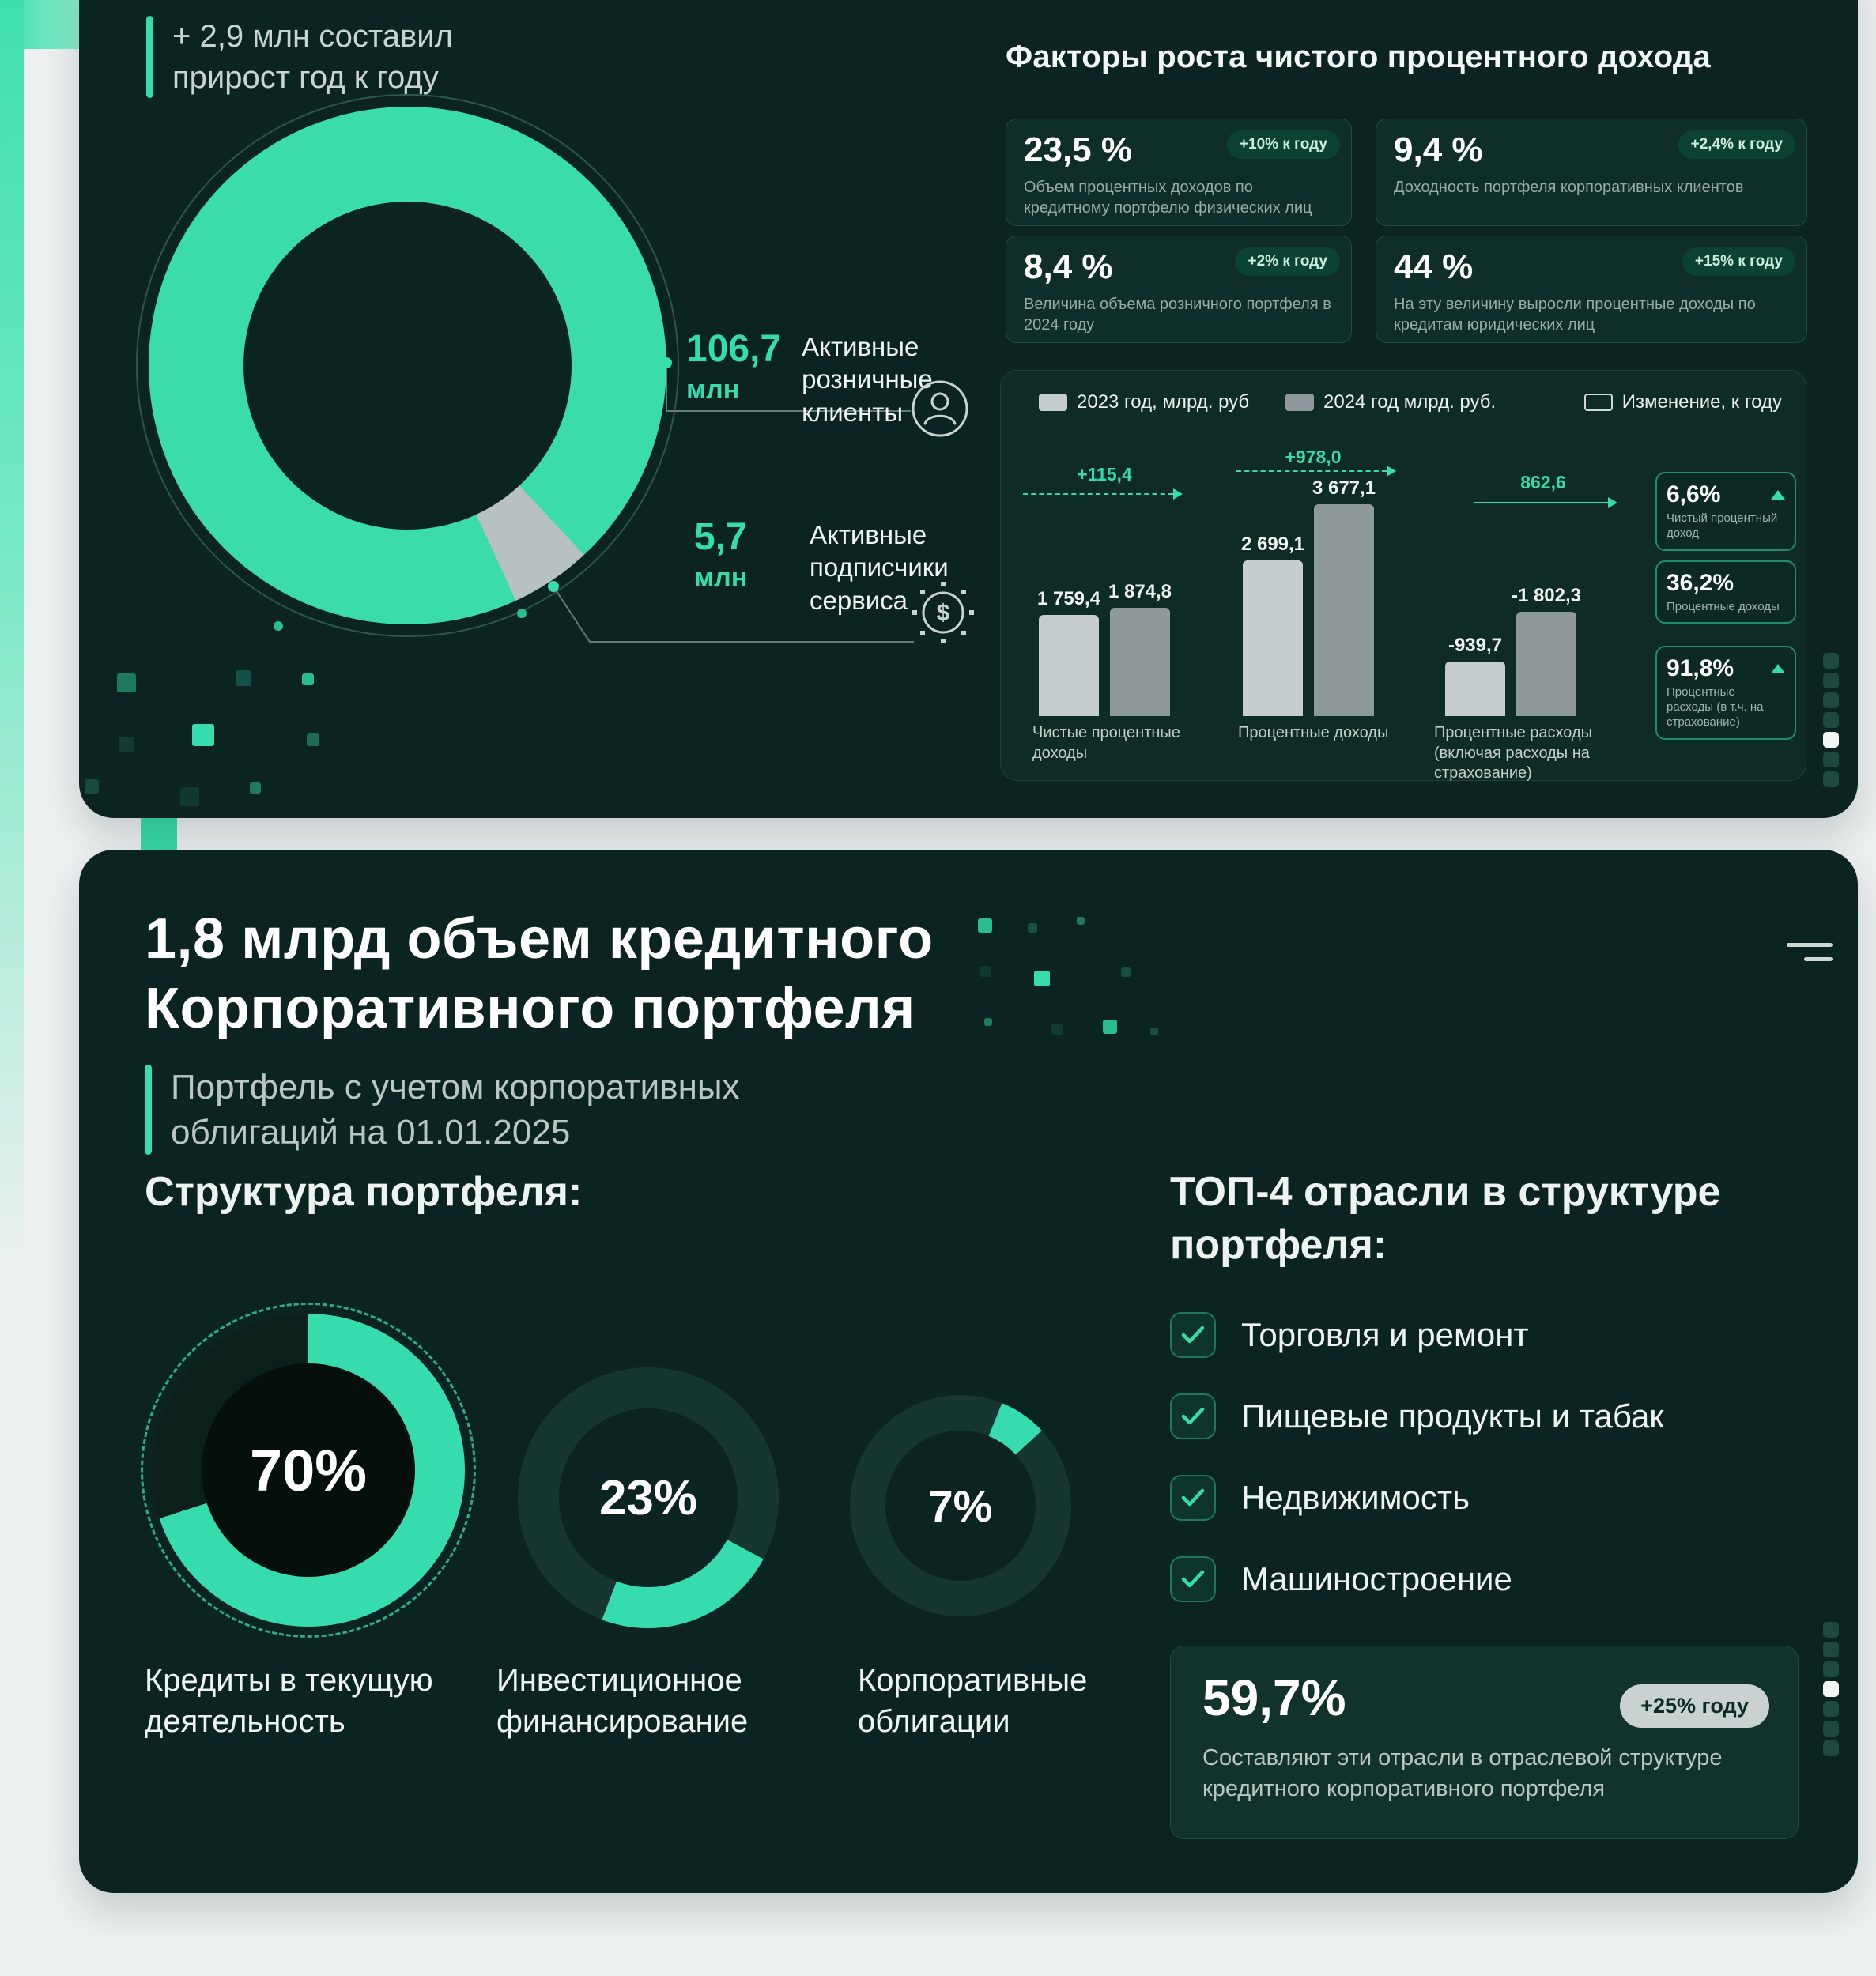  Describe the element at coordinates (721, 578) in the screenshot. I see `subscribers-unit: млн` at that location.